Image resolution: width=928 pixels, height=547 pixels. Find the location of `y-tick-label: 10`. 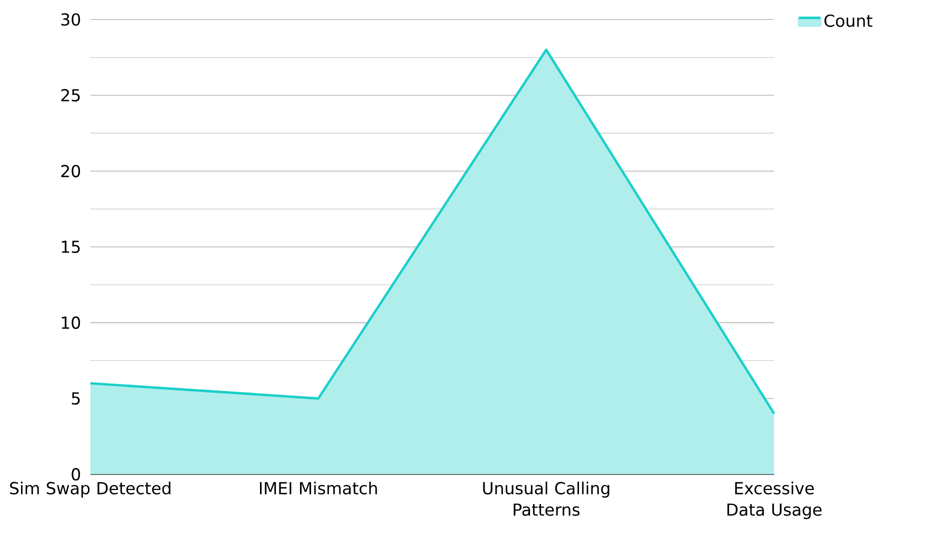

y-tick-label: 10 is located at coordinates (71, 322).